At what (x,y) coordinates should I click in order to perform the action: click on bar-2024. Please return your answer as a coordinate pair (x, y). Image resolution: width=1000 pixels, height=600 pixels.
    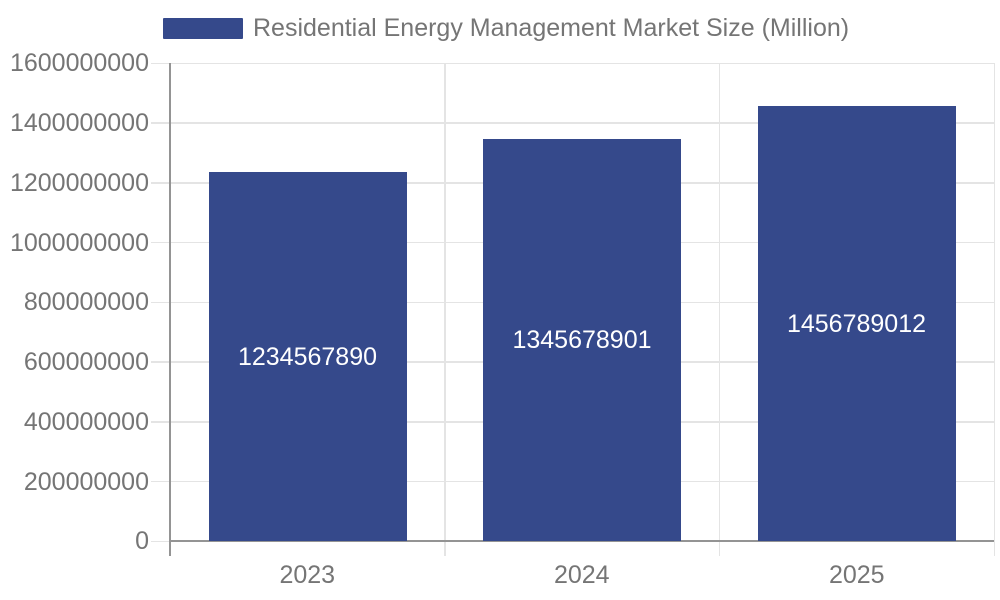
    Looking at the image, I should click on (582, 340).